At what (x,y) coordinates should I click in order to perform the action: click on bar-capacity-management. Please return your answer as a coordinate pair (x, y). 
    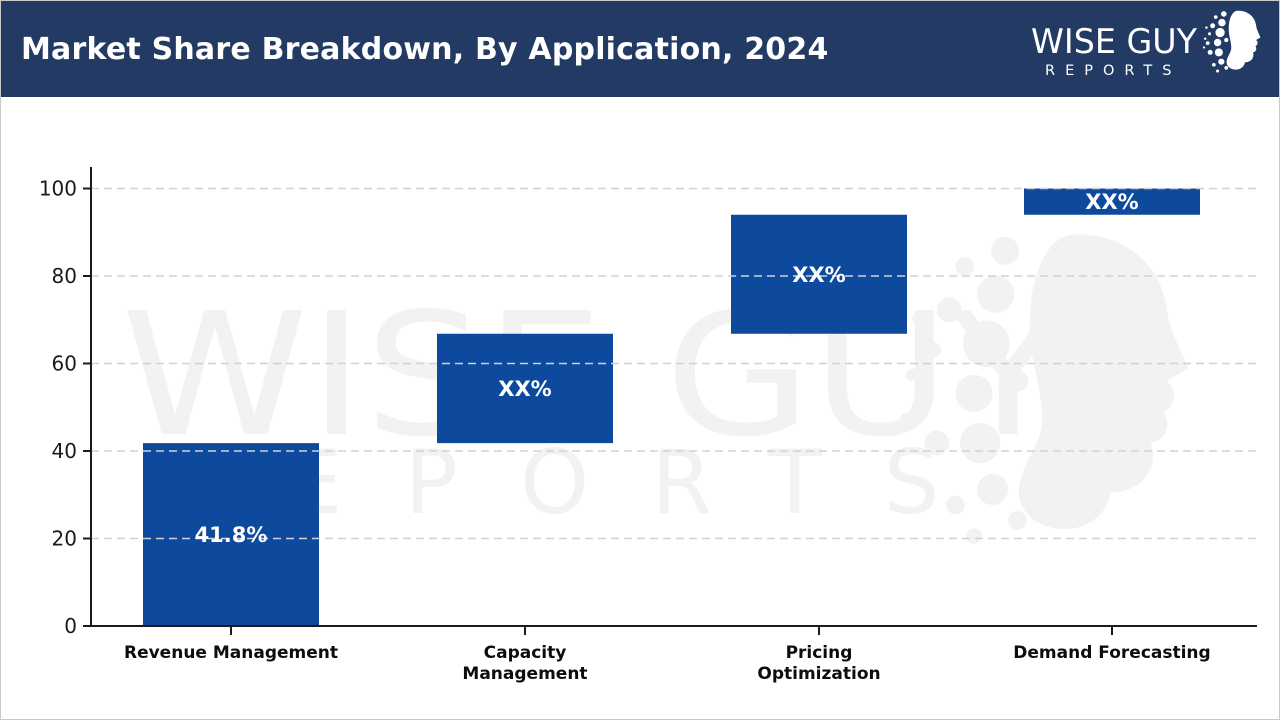
    Looking at the image, I should click on (525, 388).